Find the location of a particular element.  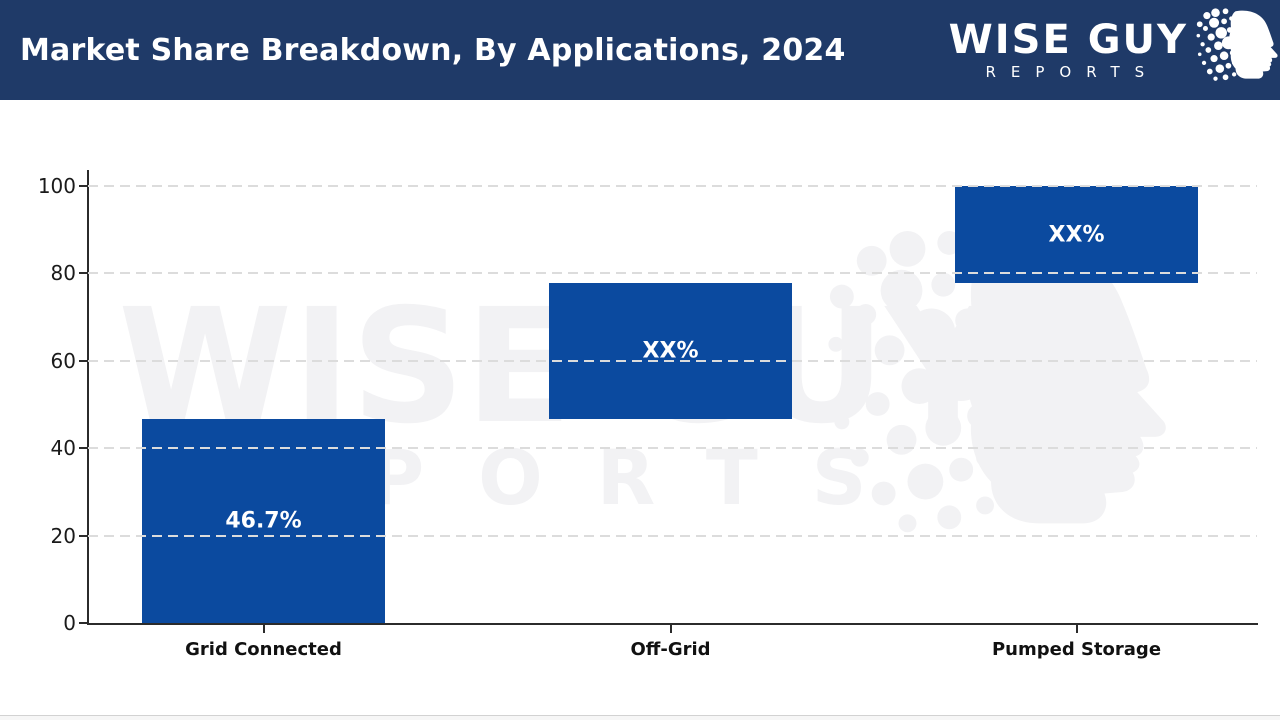

brand-subname: REPORTS is located at coordinates (1072, 71).